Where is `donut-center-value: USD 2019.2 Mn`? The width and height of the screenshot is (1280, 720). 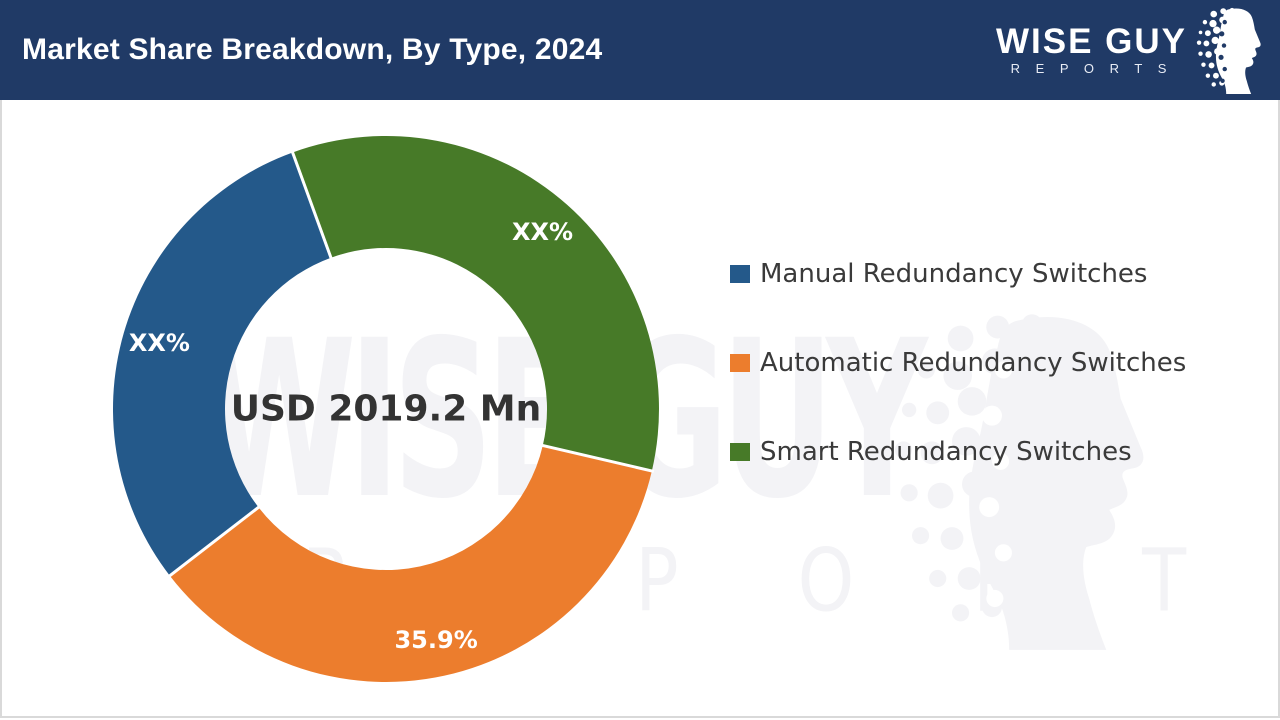
donut-center-value: USD 2019.2 Mn is located at coordinates (386, 409).